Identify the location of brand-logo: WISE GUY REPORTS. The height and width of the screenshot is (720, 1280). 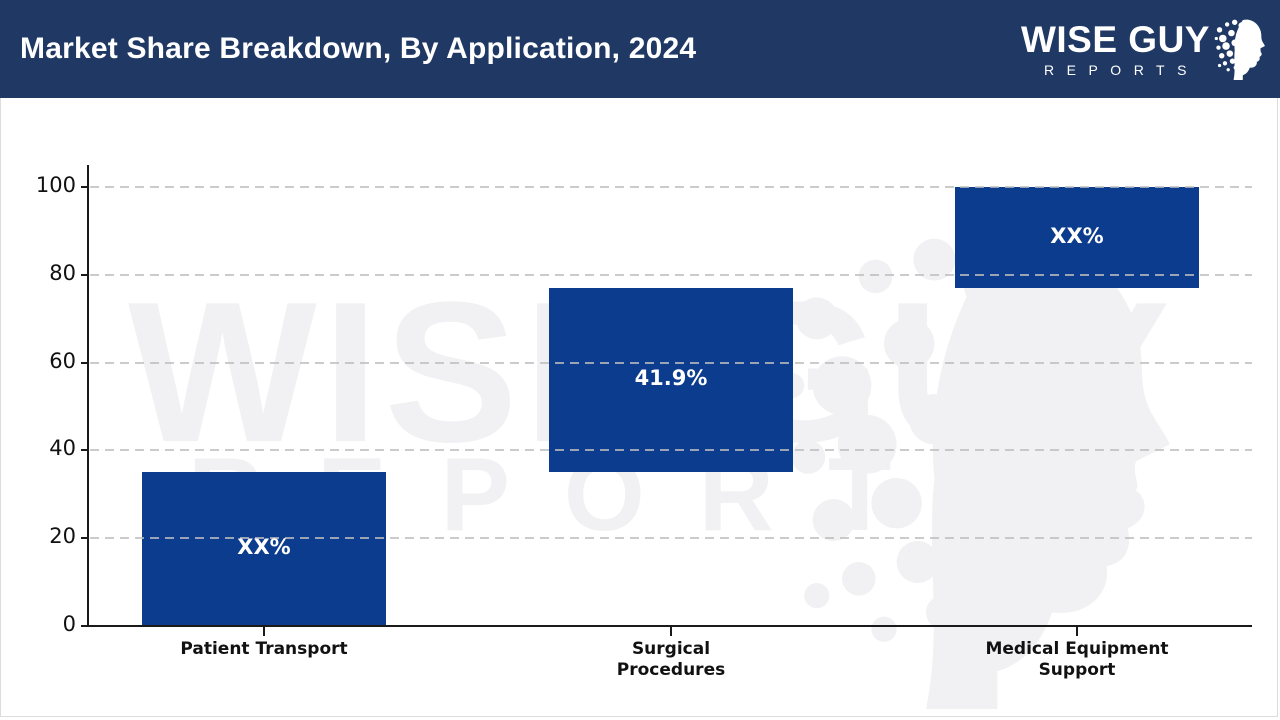
(1143, 49).